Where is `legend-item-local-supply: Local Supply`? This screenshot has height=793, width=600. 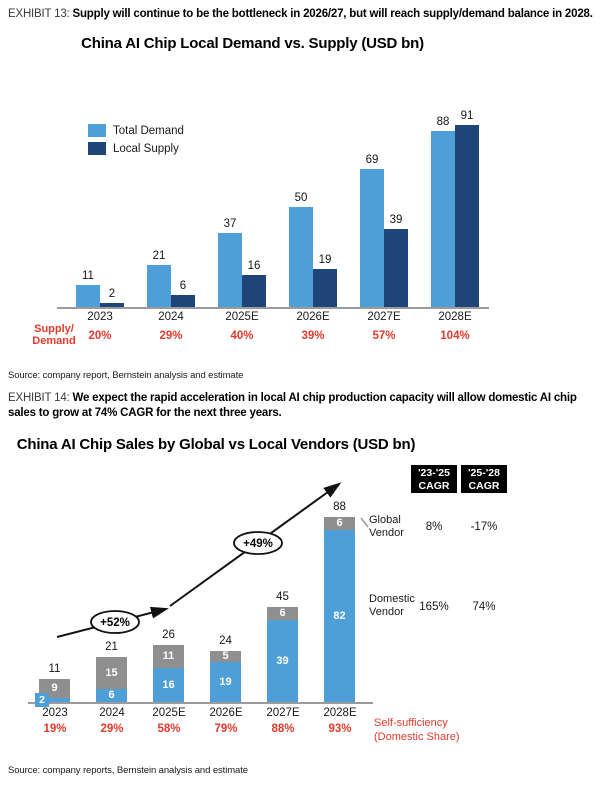
legend-item-local-supply: Local Supply is located at coordinates (136, 148).